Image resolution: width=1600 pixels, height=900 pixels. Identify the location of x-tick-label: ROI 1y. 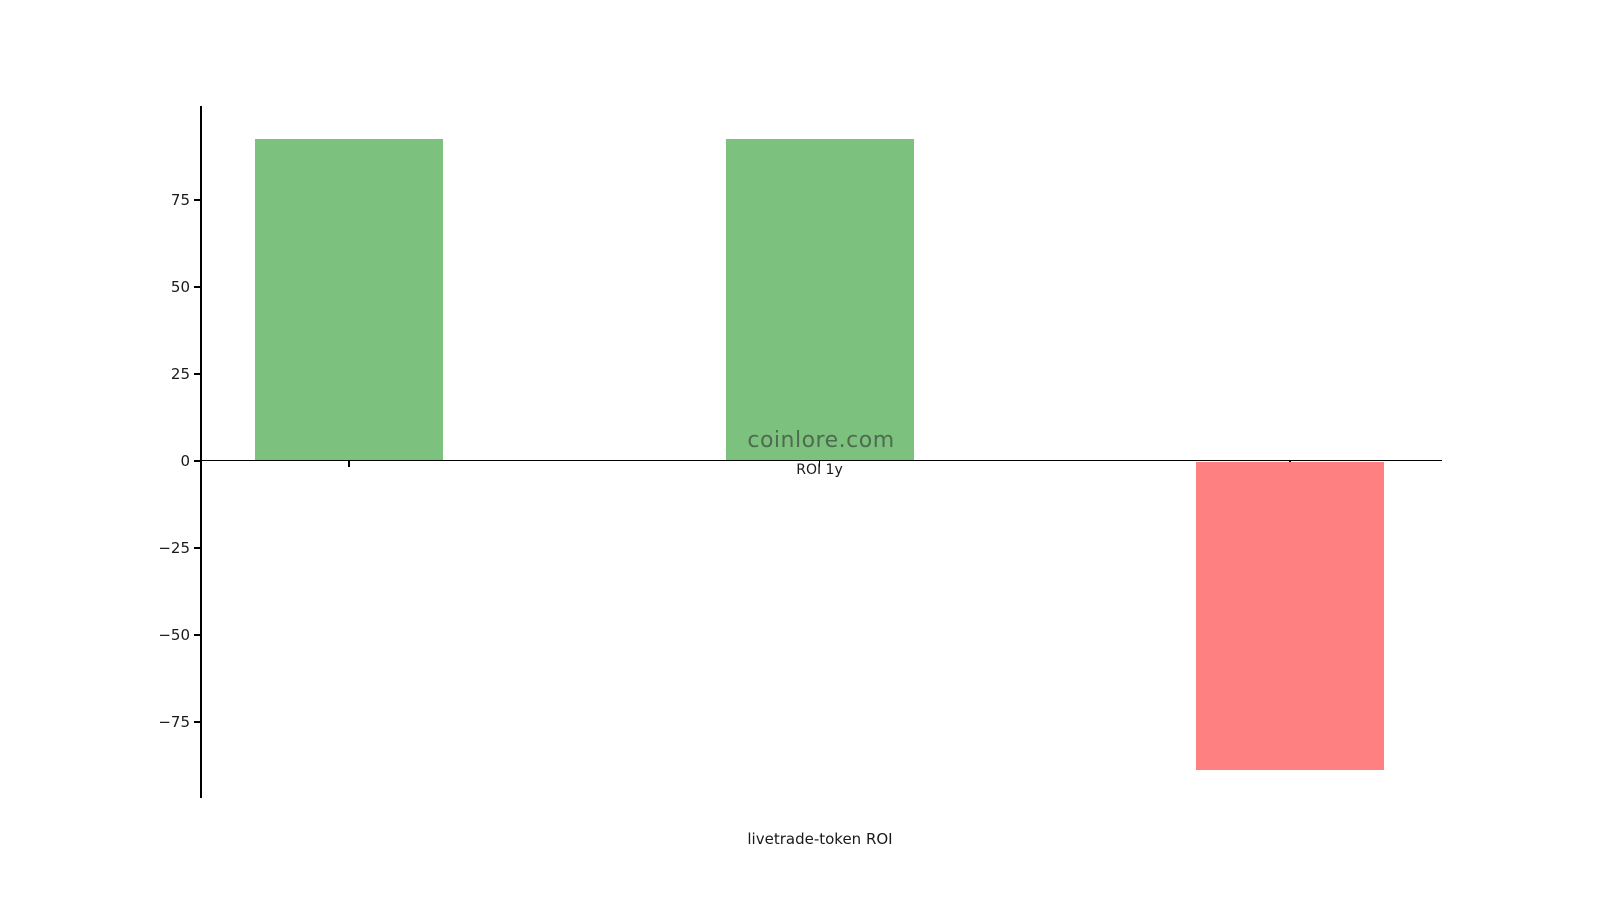
(819, 470).